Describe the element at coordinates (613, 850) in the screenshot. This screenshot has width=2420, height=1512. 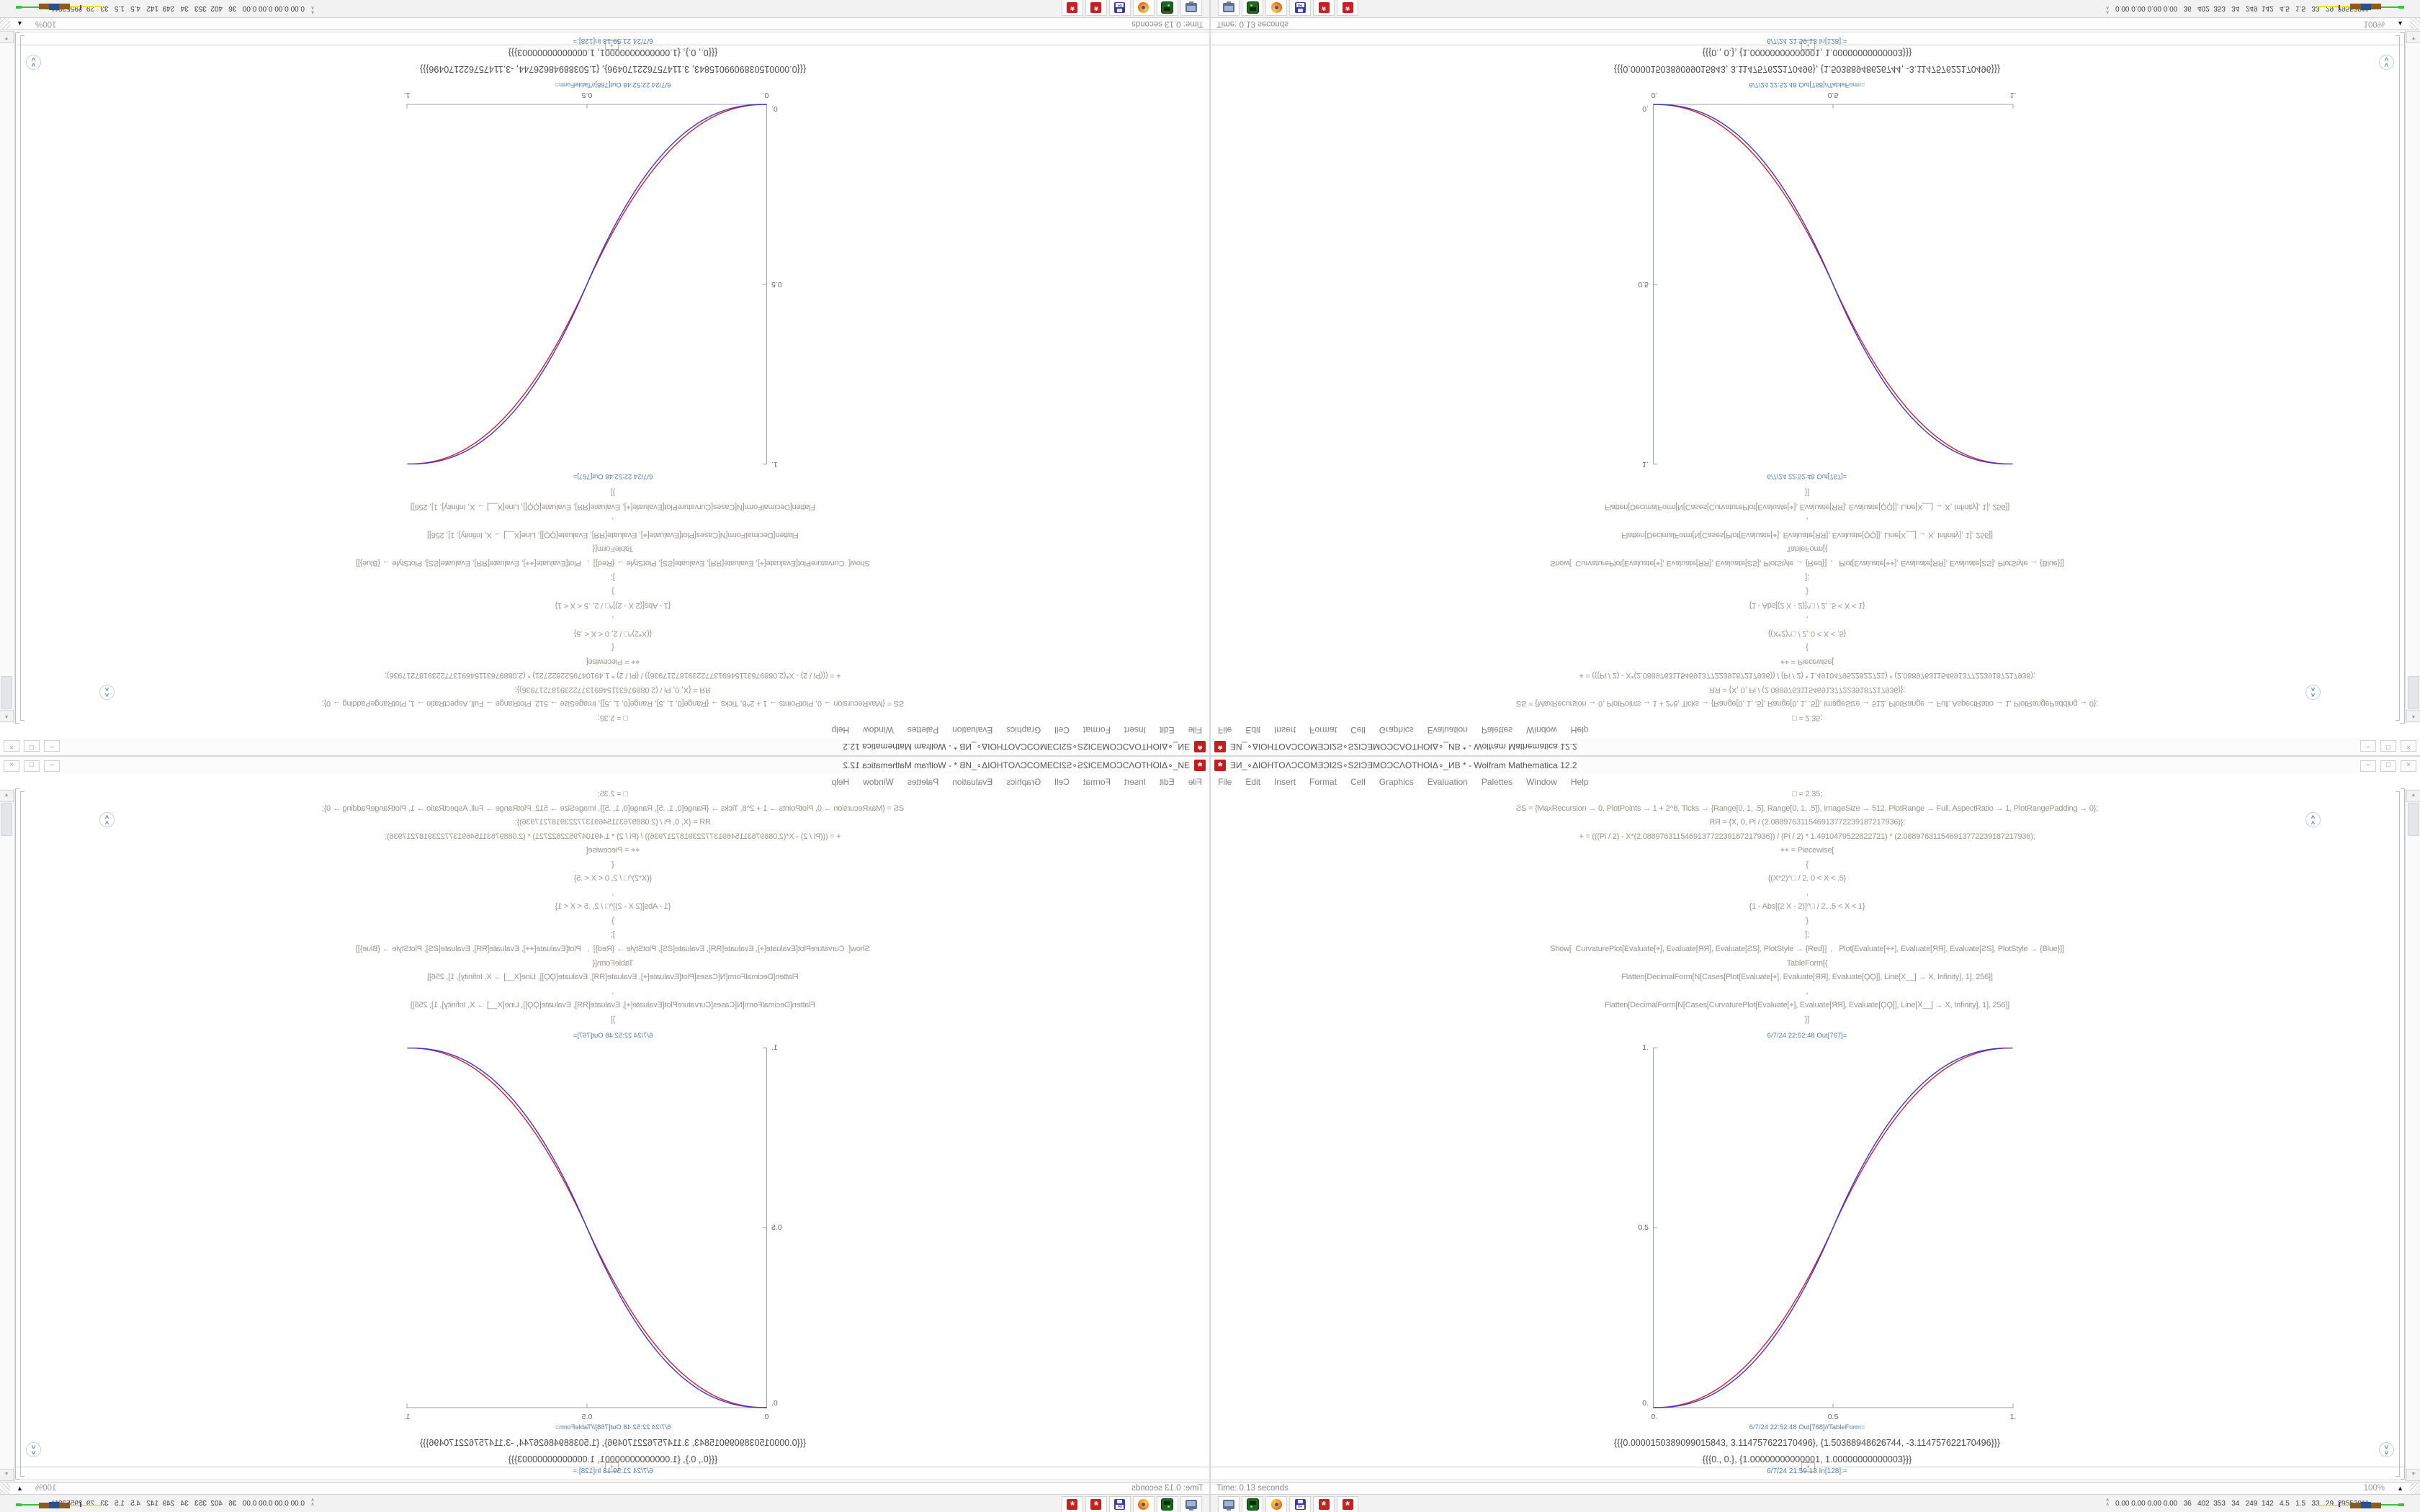
I see `code-line: ⌖⌖ = Piecewise[` at that location.